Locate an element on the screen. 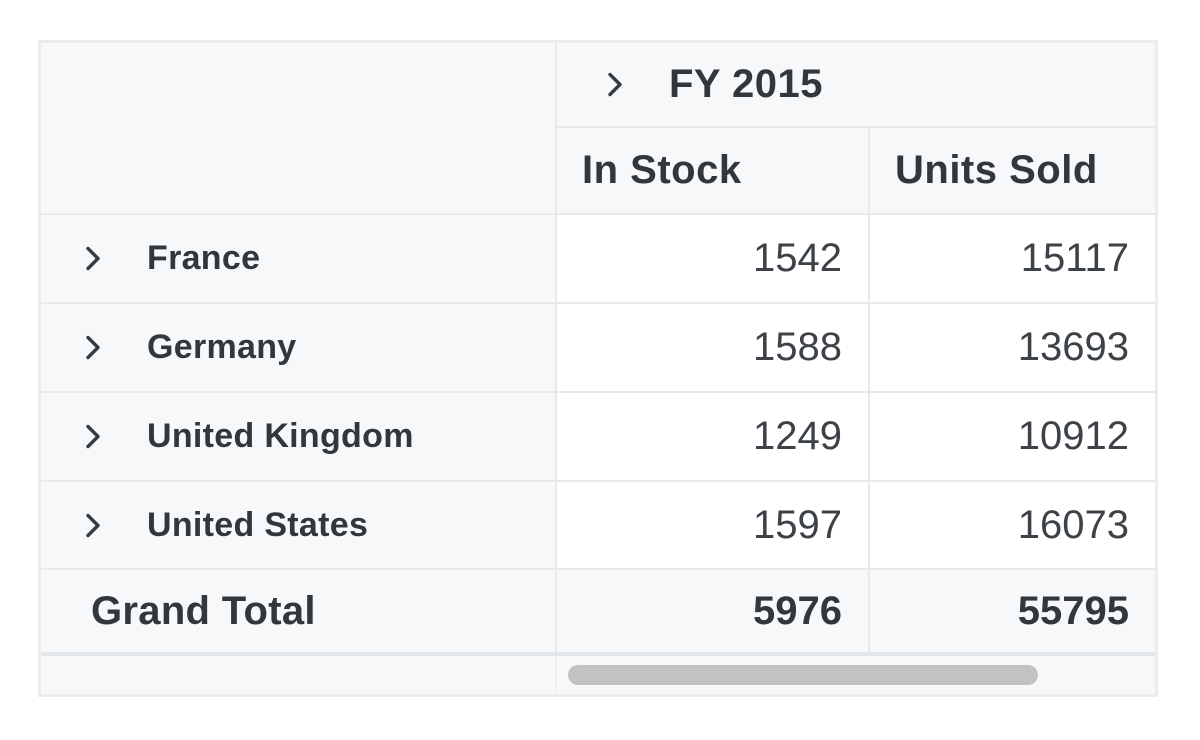 The image size is (1200, 740). horizontal-scrollbar-track is located at coordinates (598, 673).